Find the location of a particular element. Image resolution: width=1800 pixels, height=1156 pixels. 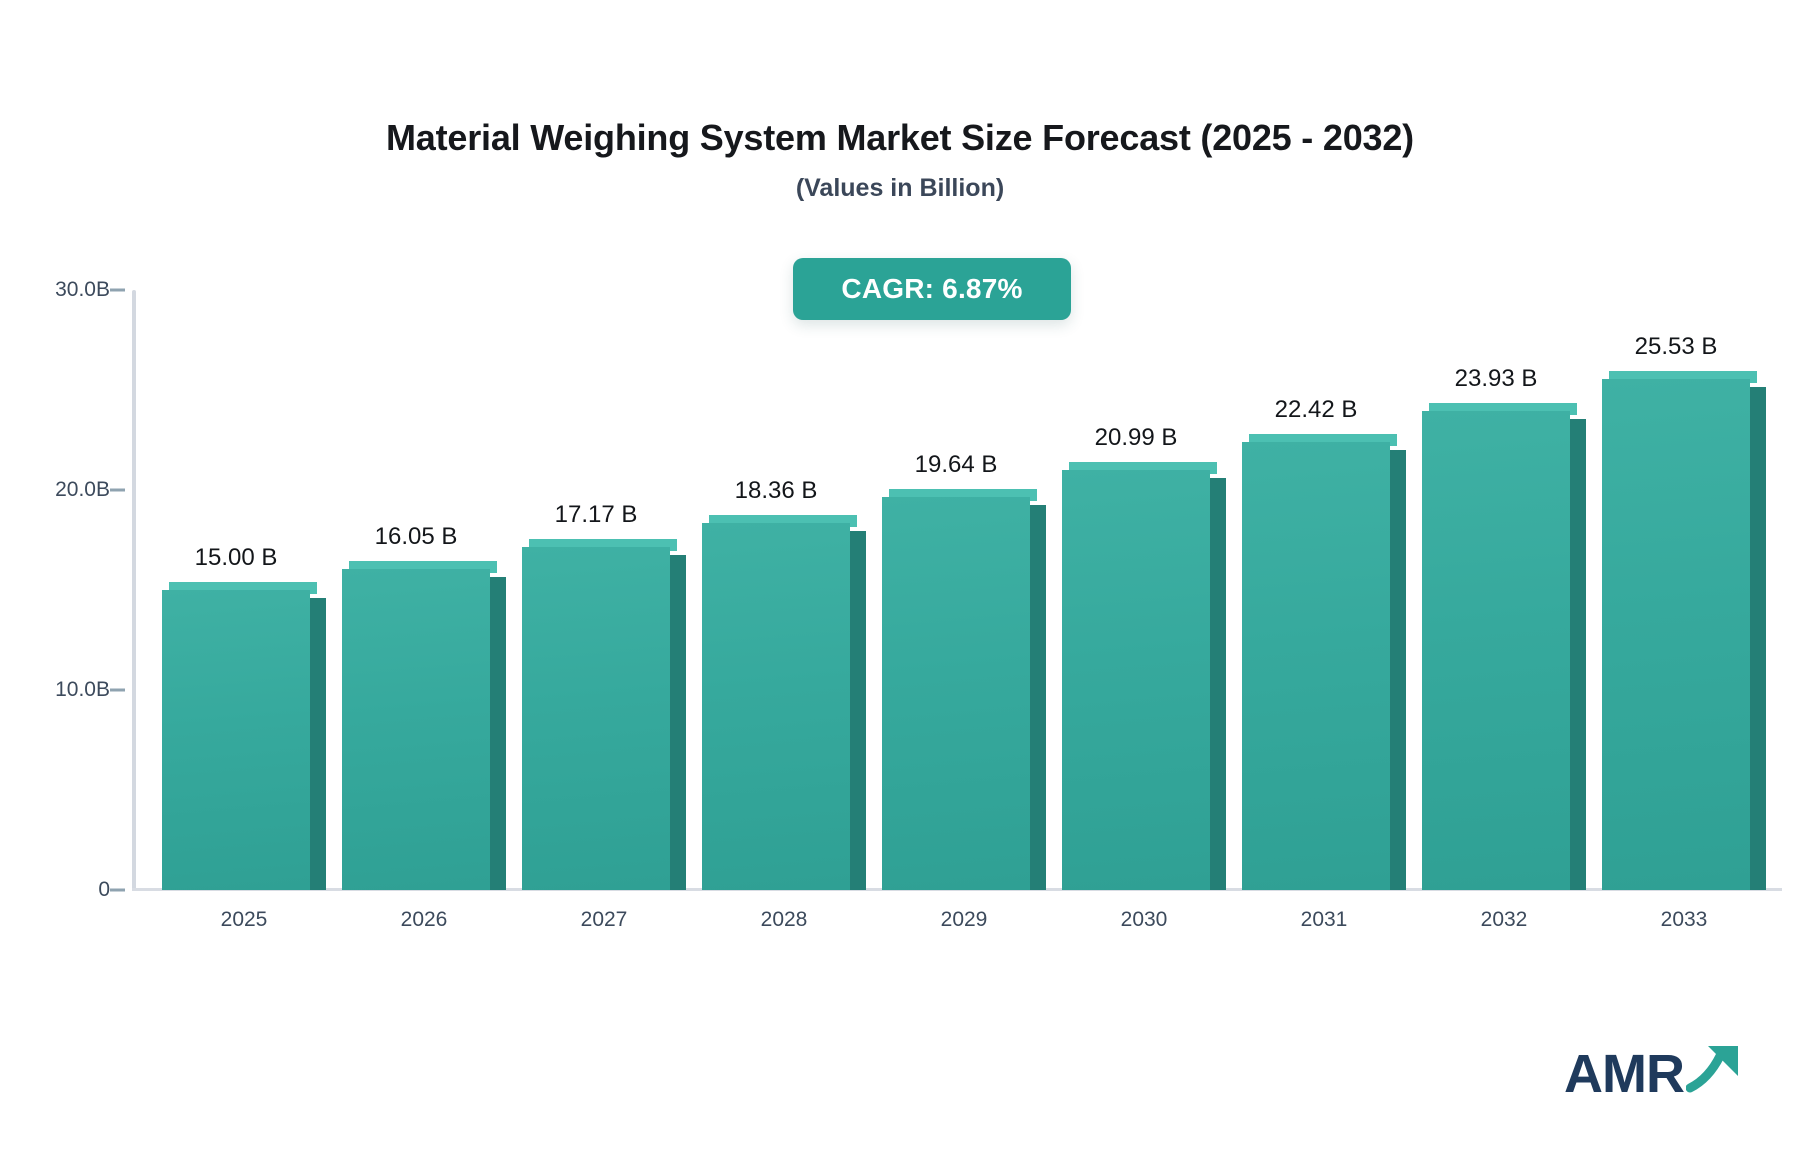

y-axis-tick-label: 10.0B is located at coordinates (82, 689).